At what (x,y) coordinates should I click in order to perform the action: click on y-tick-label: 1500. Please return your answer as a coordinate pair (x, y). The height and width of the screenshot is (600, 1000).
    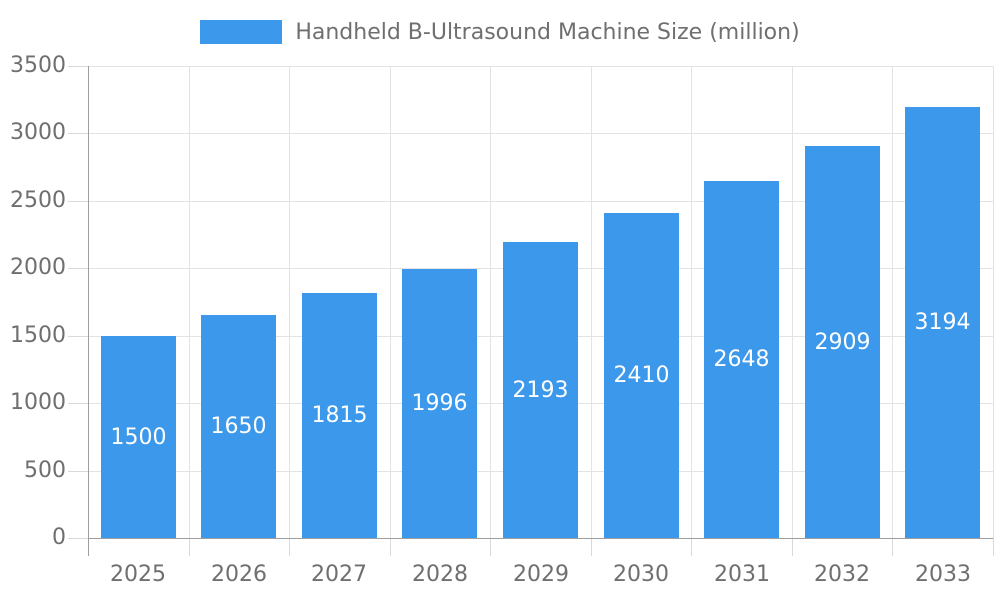
    Looking at the image, I should click on (38, 335).